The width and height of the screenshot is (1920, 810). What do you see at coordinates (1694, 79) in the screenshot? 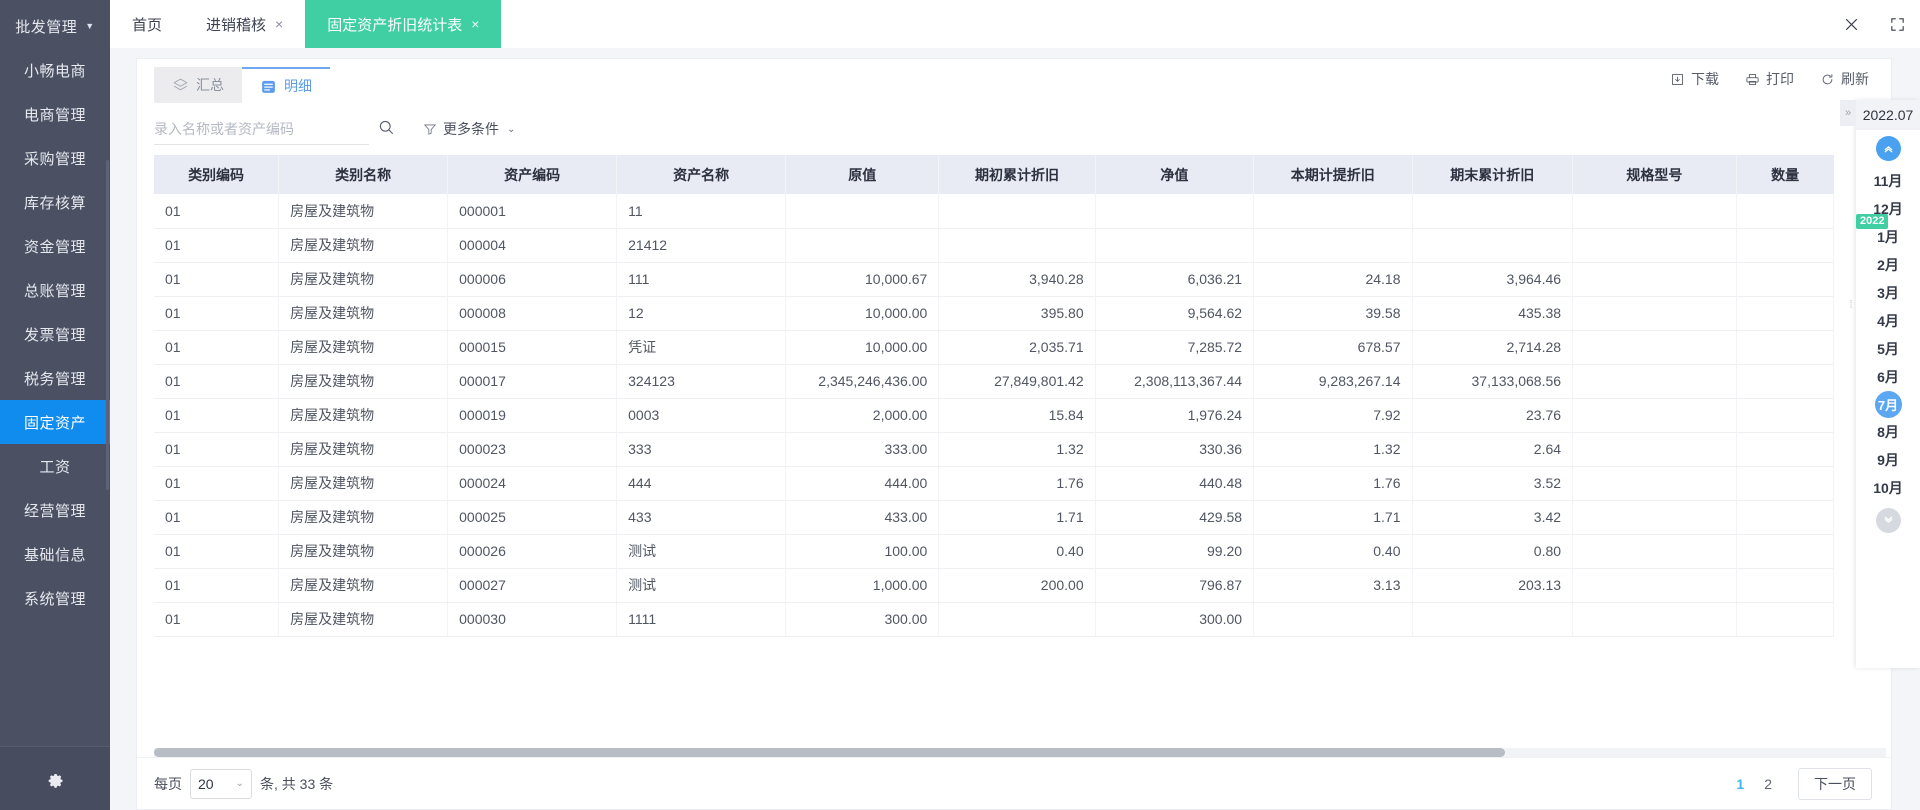
I see `download-button: 下载` at bounding box center [1694, 79].